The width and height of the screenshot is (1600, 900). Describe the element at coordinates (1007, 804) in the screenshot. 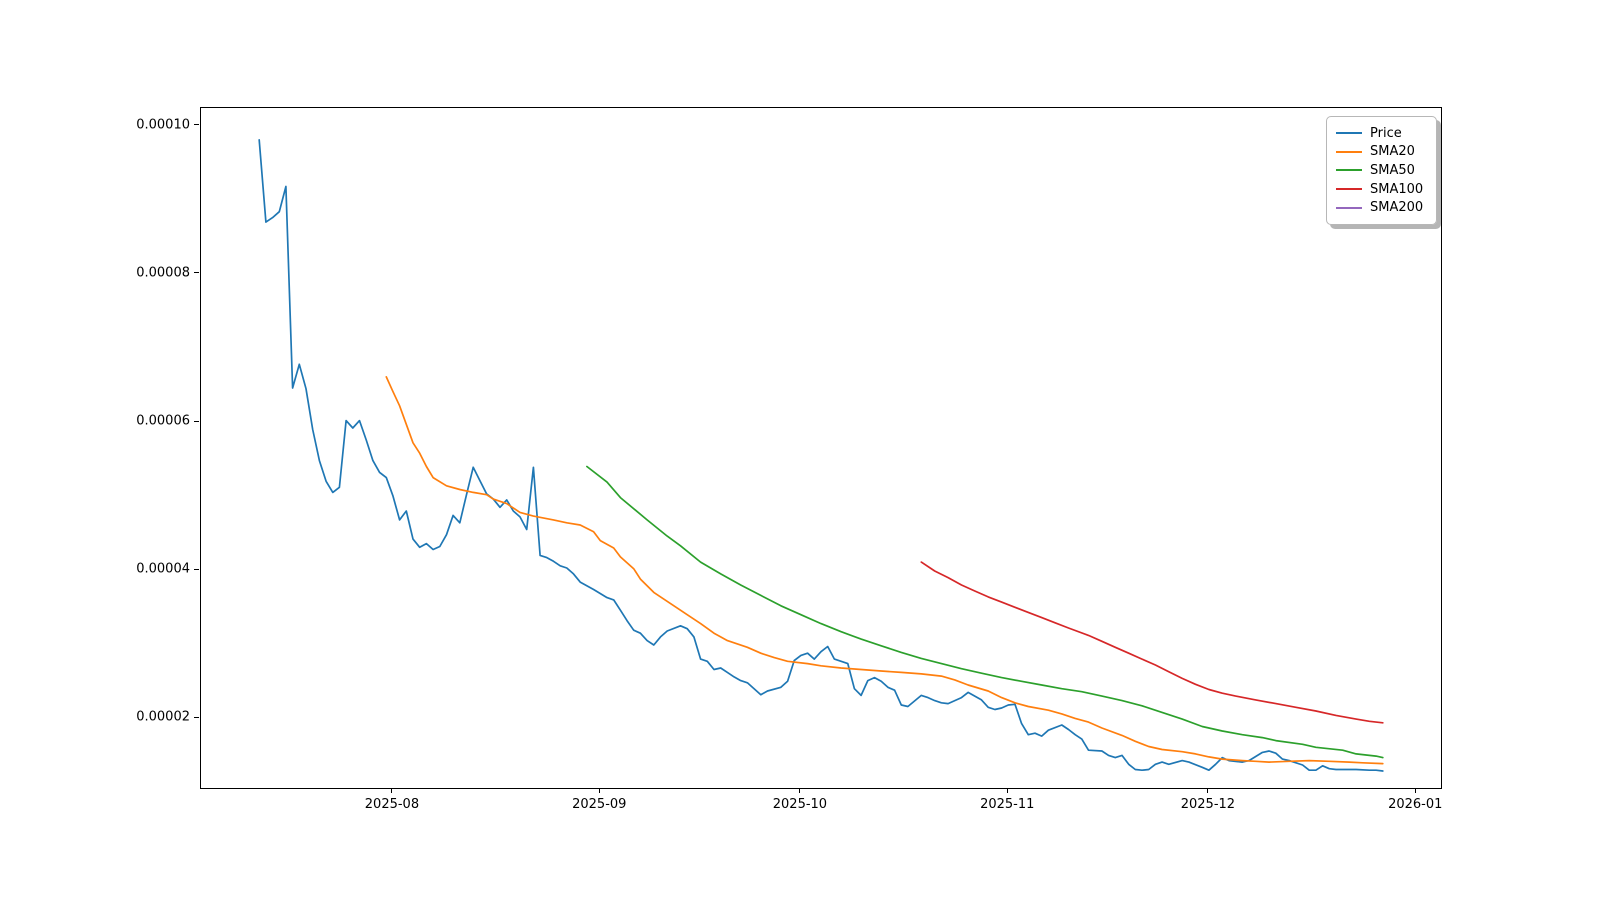

I see `x-tick-label: 2025-11` at that location.